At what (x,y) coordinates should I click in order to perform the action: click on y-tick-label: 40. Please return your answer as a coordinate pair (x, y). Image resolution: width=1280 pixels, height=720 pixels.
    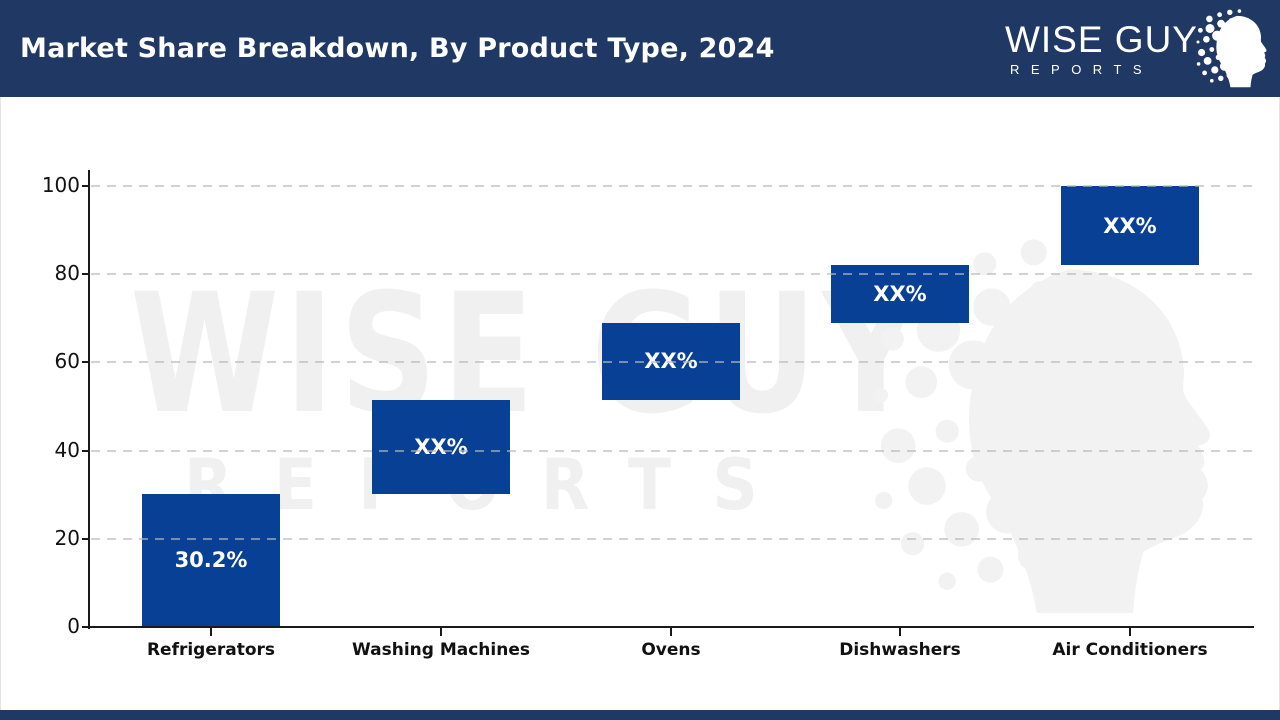
    Looking at the image, I should click on (67, 449).